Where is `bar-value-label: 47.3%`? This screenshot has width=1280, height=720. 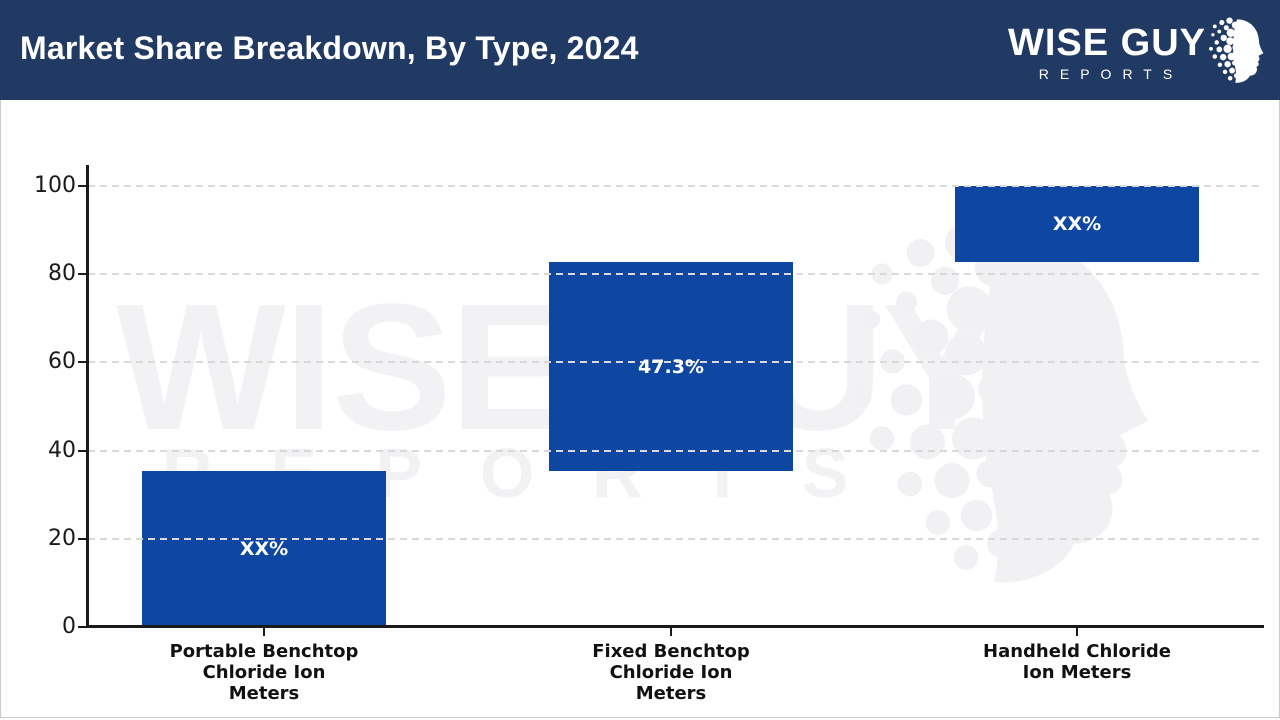 bar-value-label: 47.3% is located at coordinates (671, 366).